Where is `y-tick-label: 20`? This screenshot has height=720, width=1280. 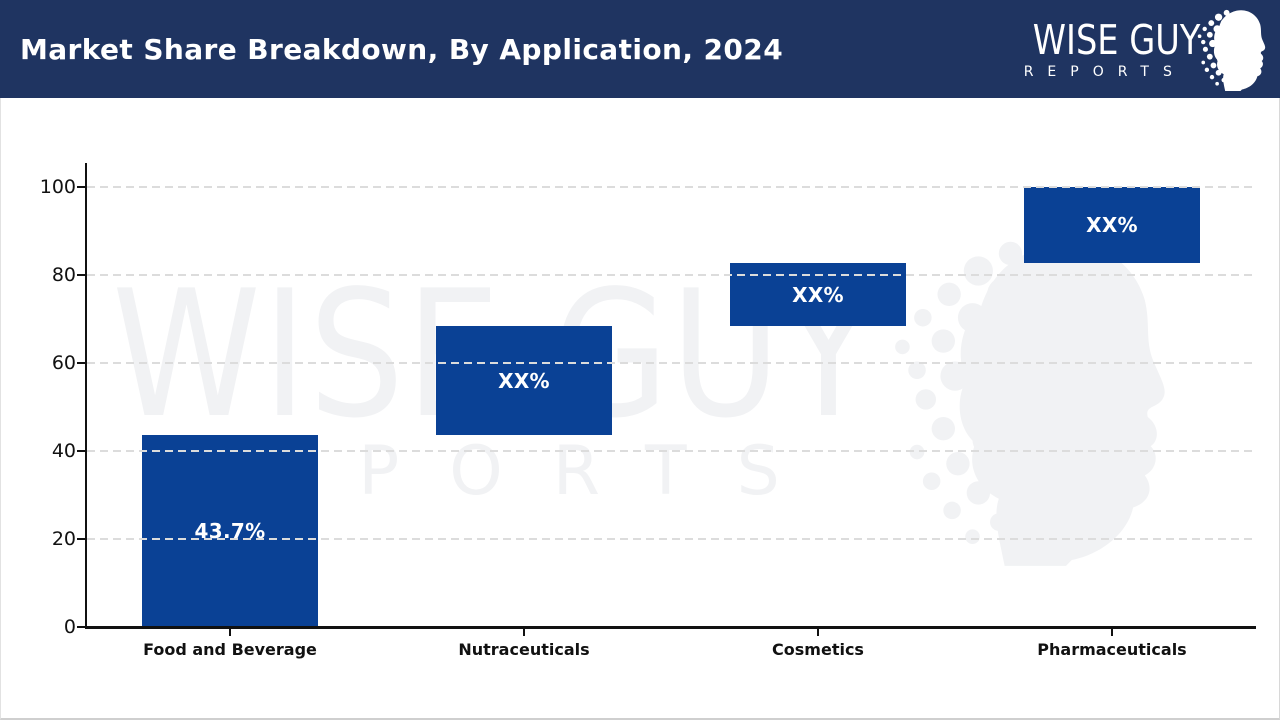
y-tick-label: 20 is located at coordinates (63, 539).